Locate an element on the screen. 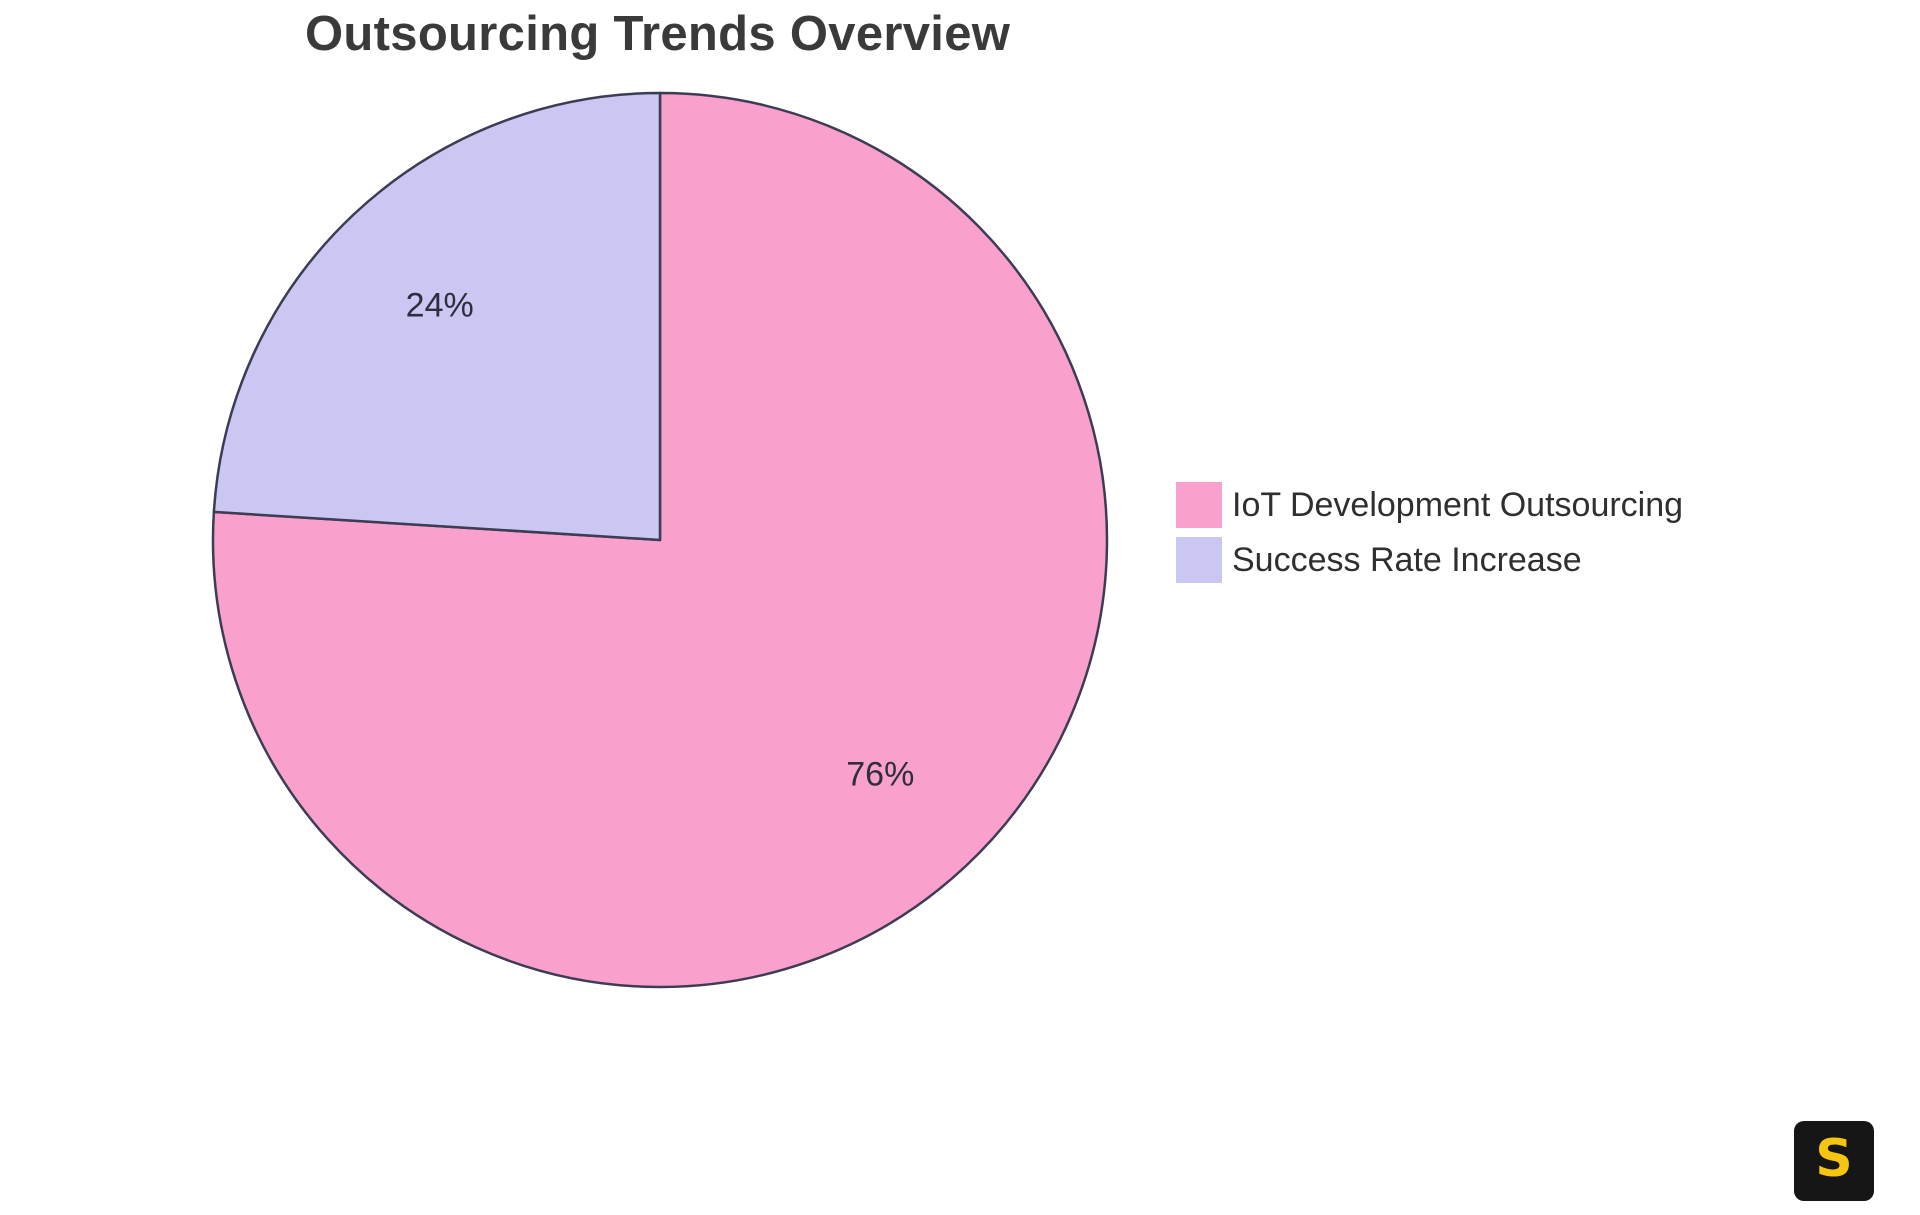 This screenshot has width=1920, height=1215. legend-item: IoT Development Outsourcing is located at coordinates (1429, 505).